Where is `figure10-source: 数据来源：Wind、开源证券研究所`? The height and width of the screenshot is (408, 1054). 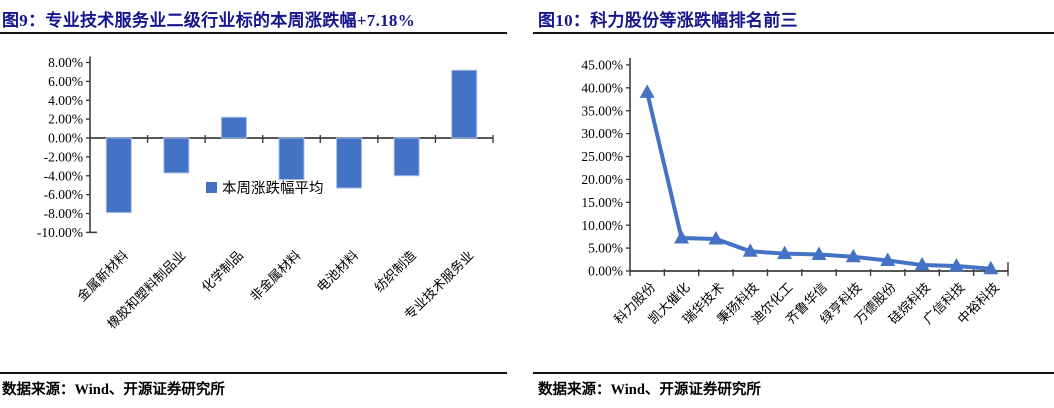 figure10-source: 数据来源：Wind、开源证券研究所 is located at coordinates (649, 390).